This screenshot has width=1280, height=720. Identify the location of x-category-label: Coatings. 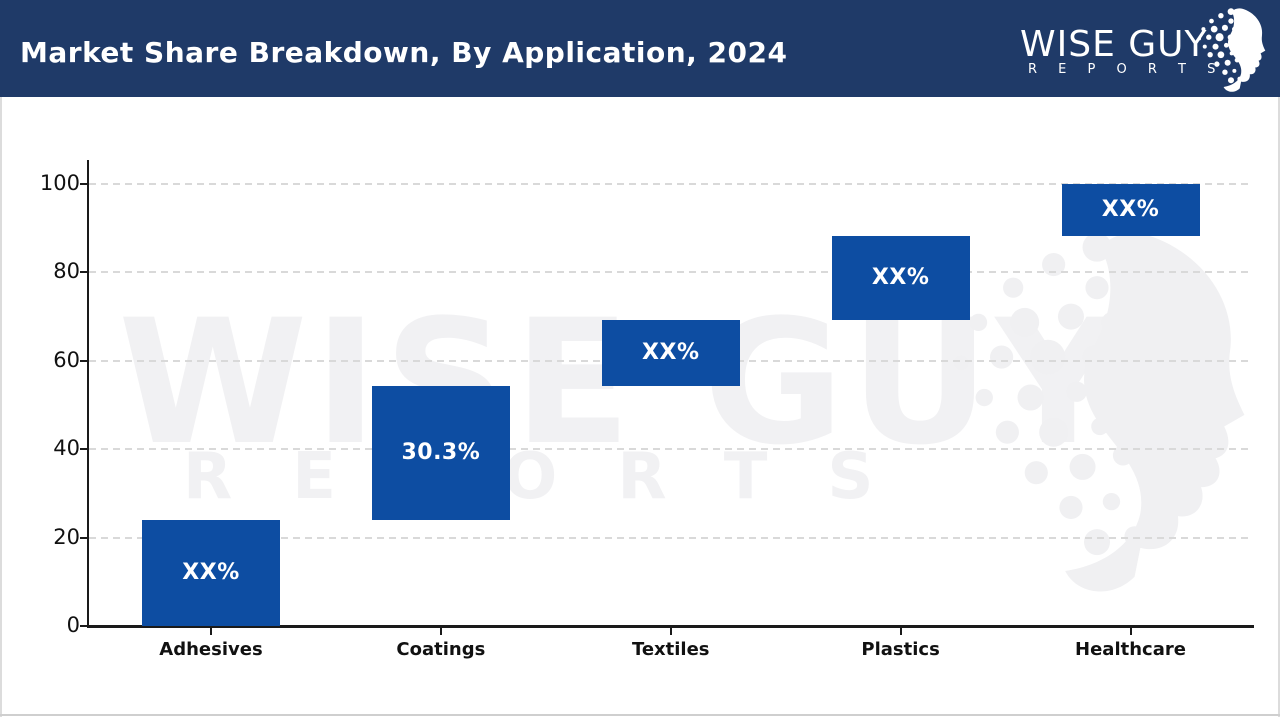
(441, 649).